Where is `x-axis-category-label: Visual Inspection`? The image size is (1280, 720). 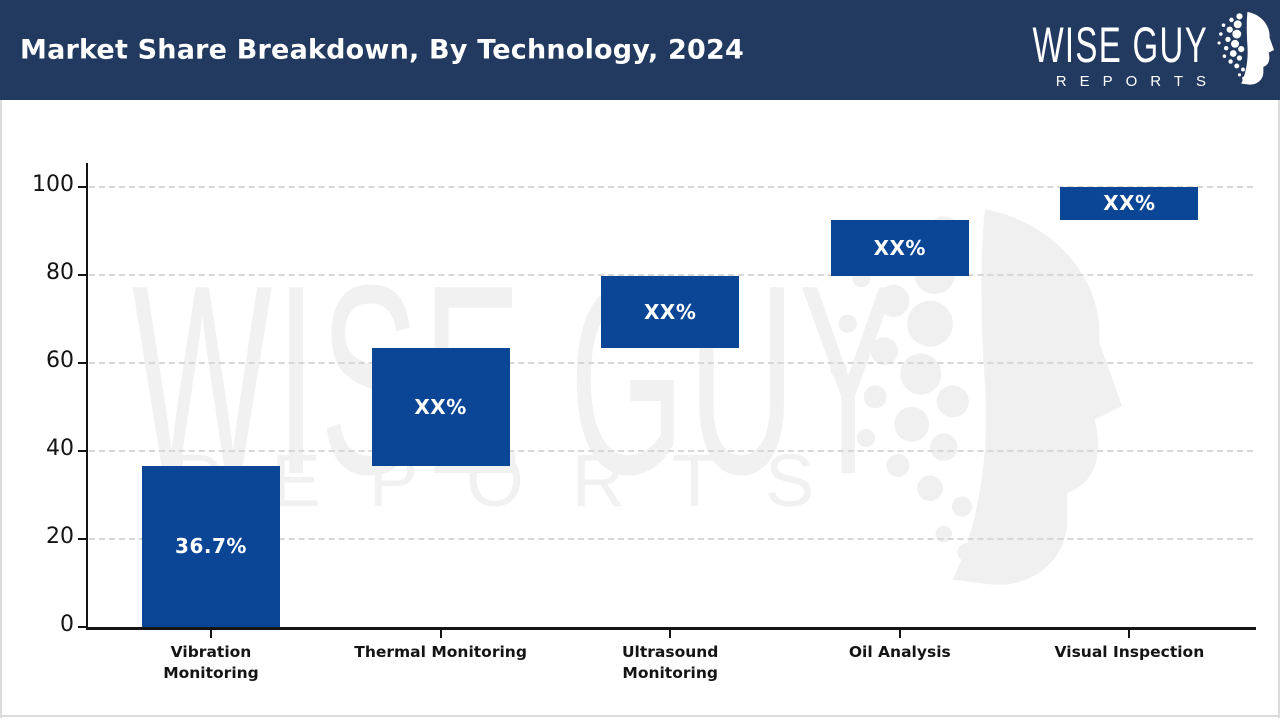
x-axis-category-label: Visual Inspection is located at coordinates (1129, 652).